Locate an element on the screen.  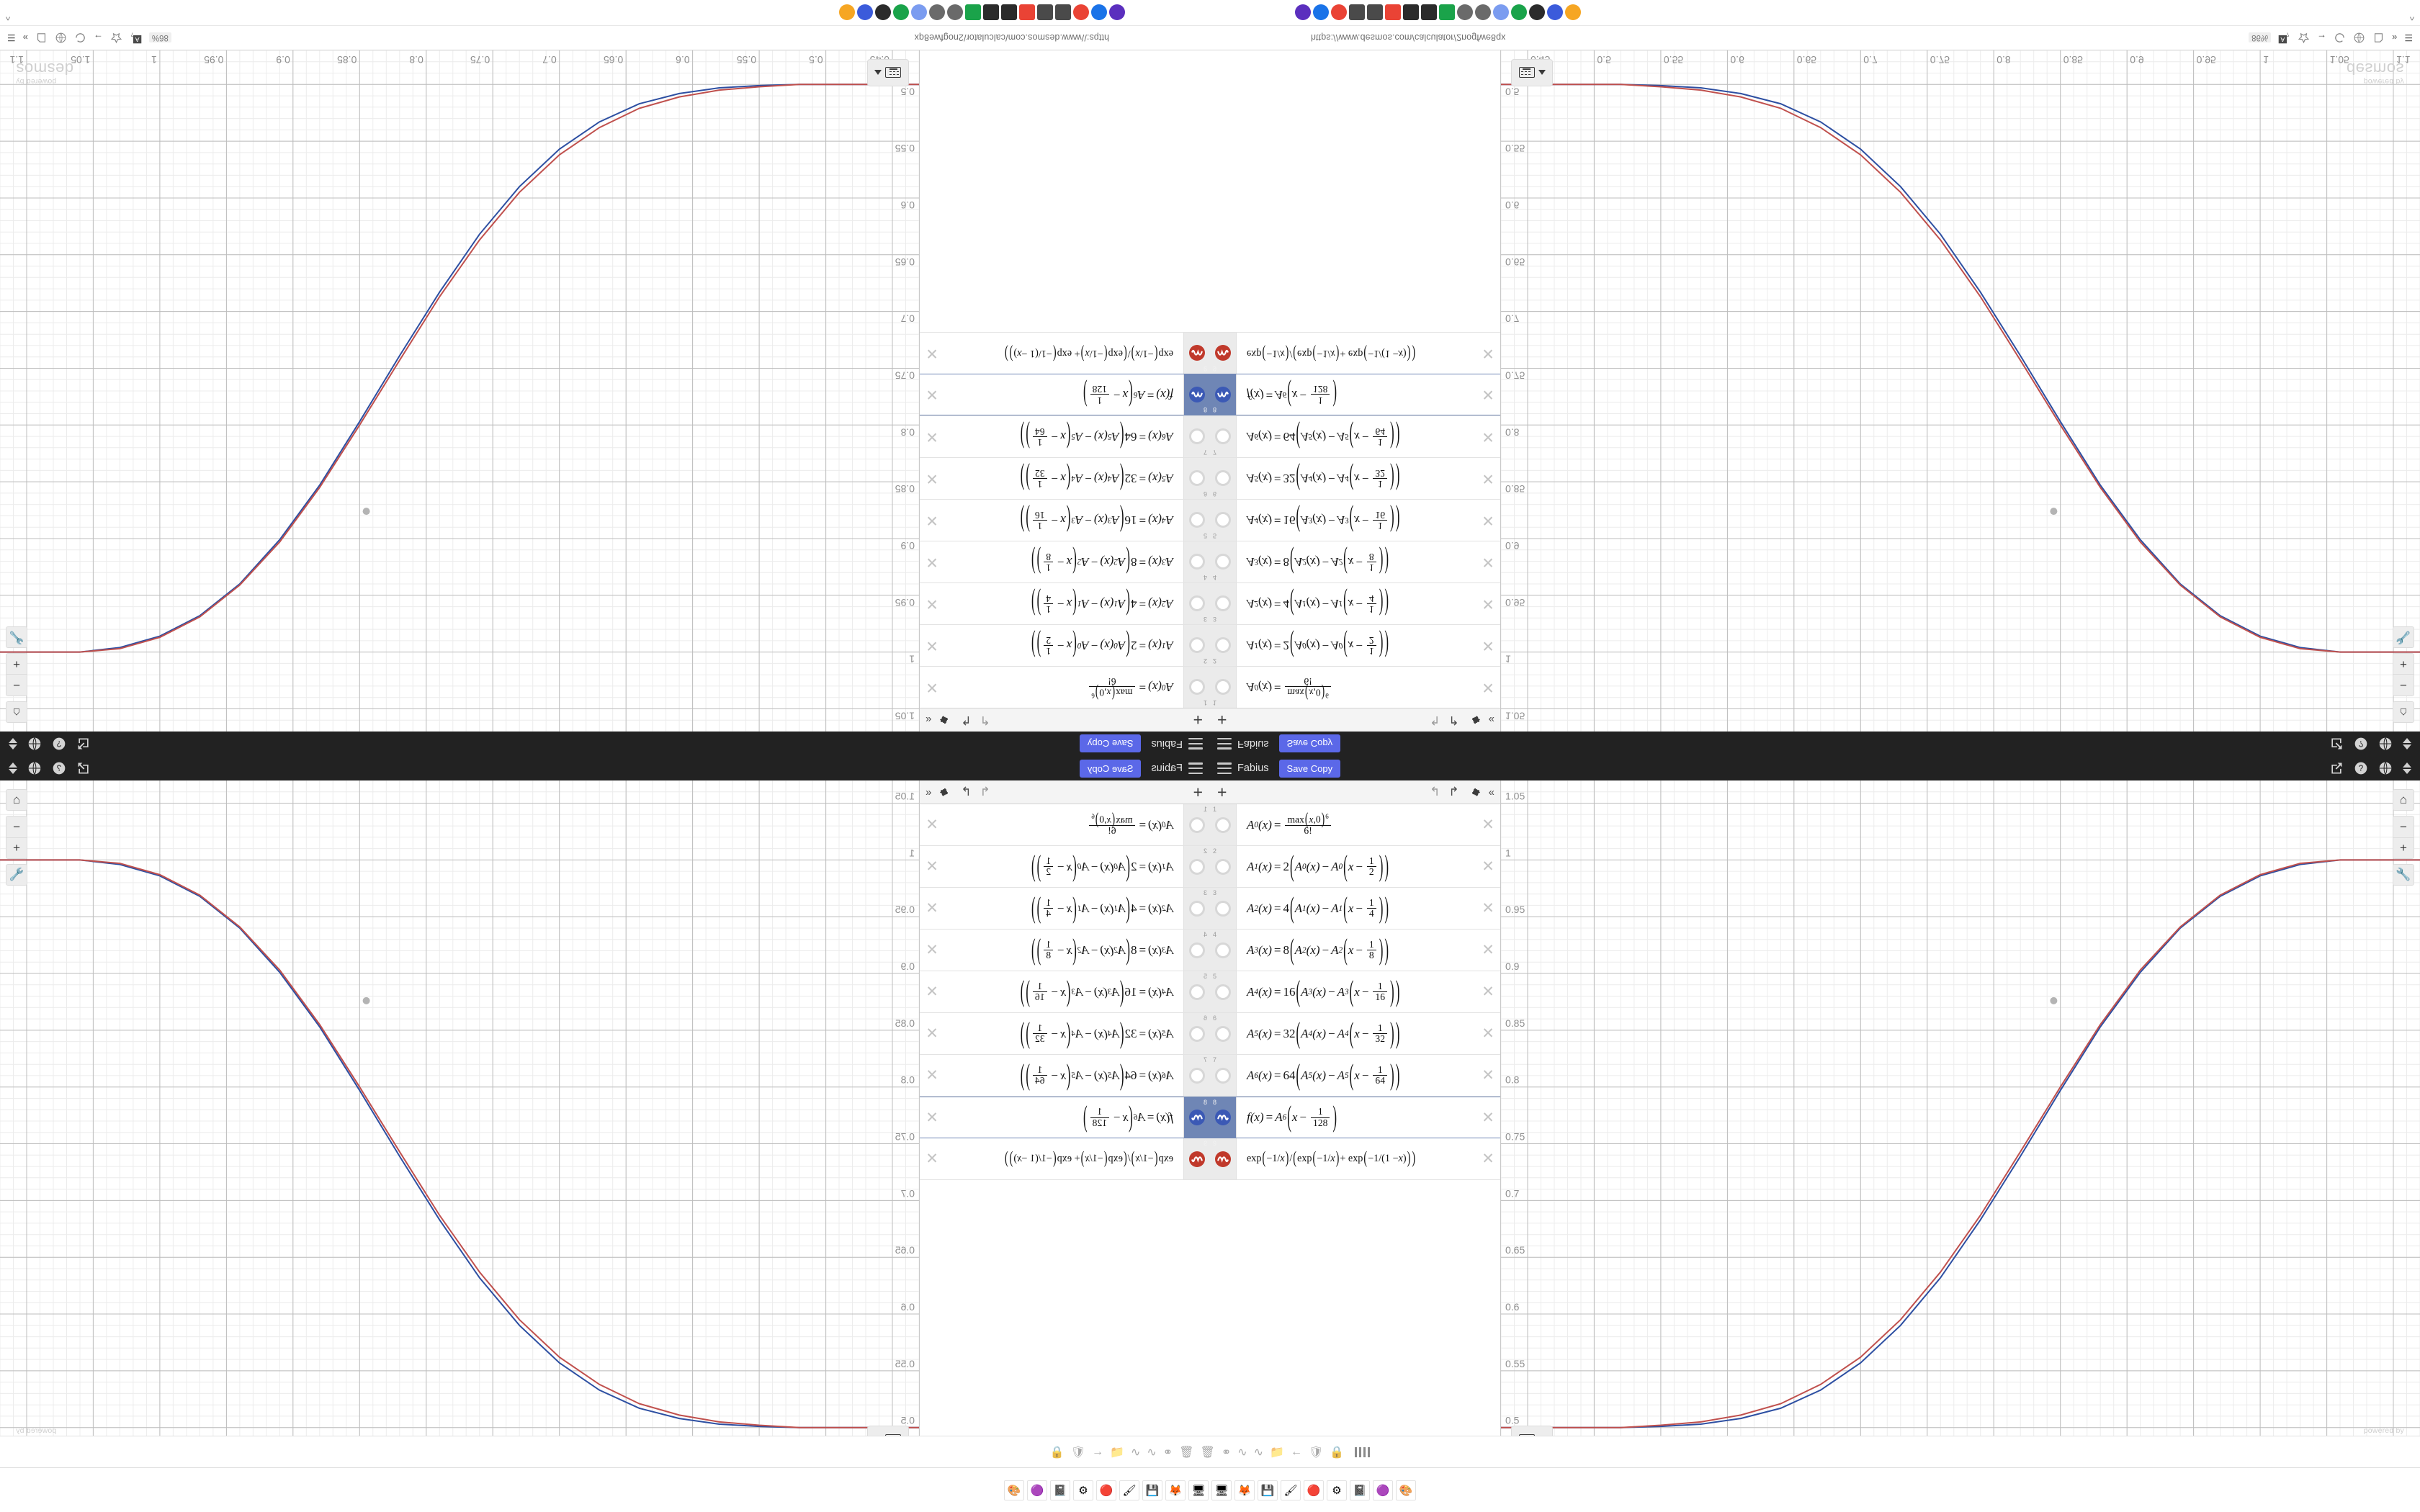
expression-math: A 3 (x) = 8(A 2 (x) − A 2(x − 1 8)) is located at coordinates (1318, 563).